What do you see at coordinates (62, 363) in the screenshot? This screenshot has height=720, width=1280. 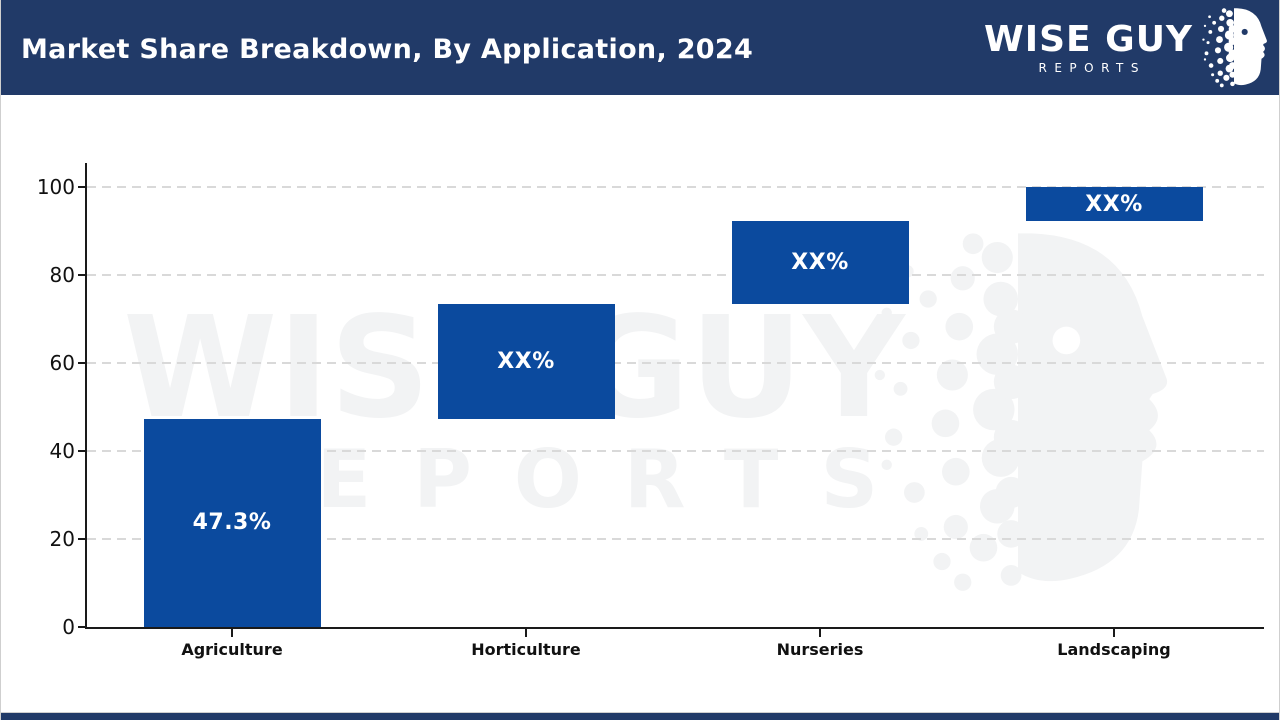 I see `y-tick-label: 60` at bounding box center [62, 363].